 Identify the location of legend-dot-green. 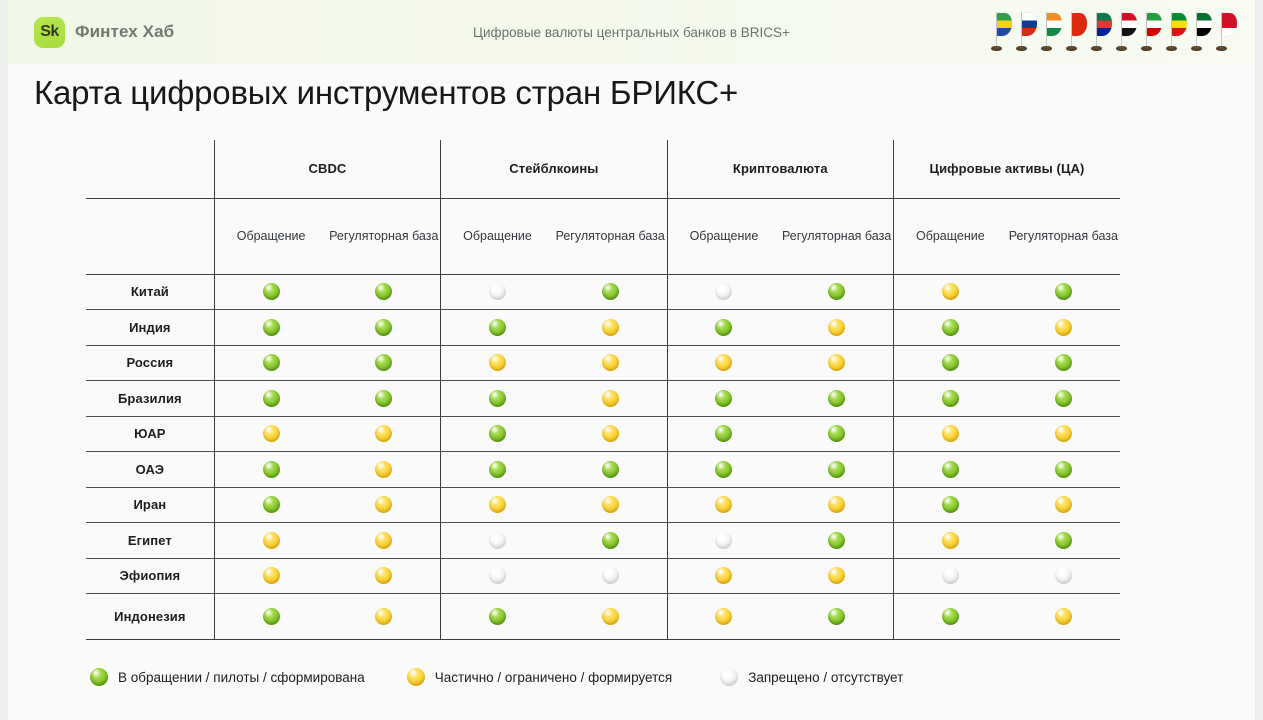
(99, 677).